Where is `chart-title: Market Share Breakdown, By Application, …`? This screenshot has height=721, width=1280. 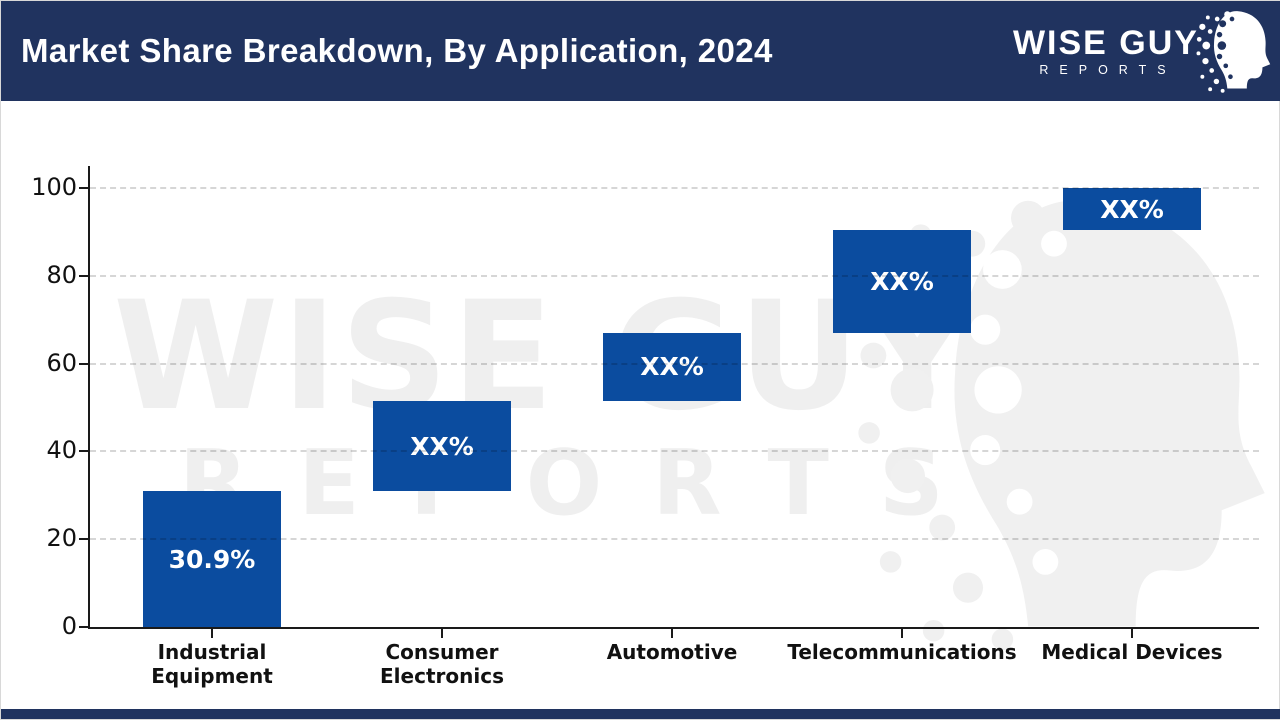 chart-title: Market Share Breakdown, By Application, … is located at coordinates (397, 50).